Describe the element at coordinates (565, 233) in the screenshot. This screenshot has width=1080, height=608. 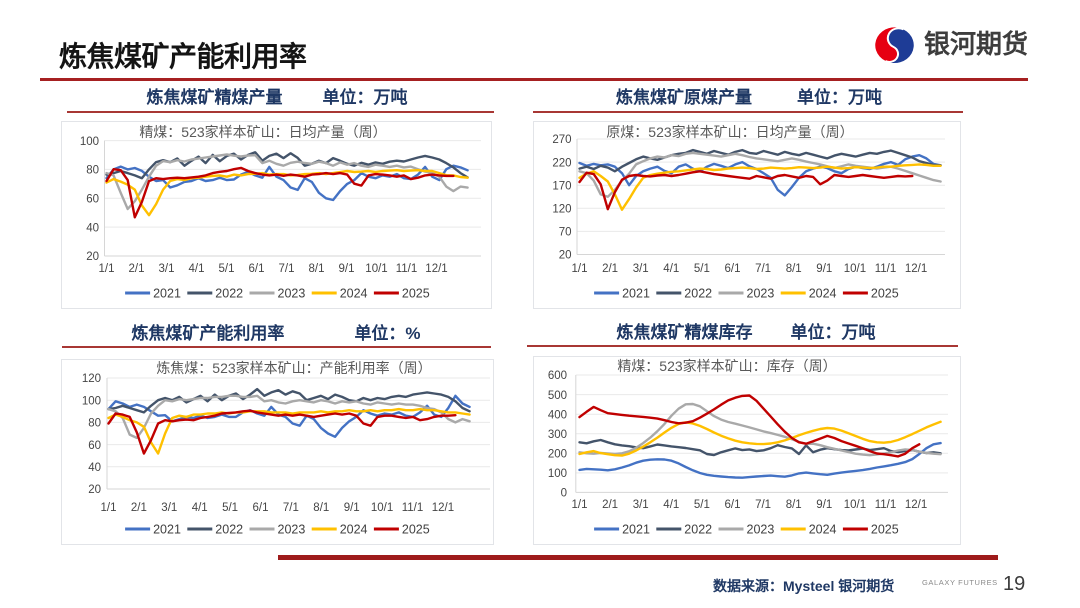
I see `svg-text: 70` at that location.